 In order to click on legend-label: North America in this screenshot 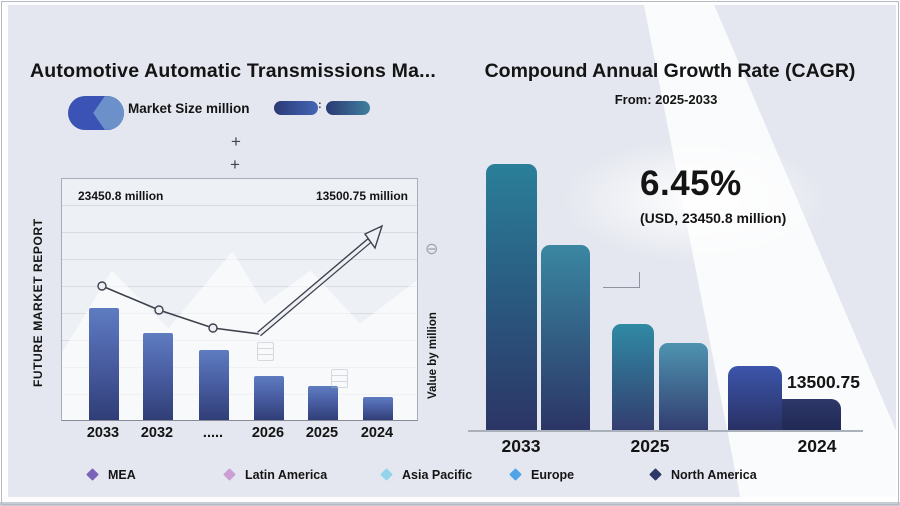, I will do `click(714, 474)`.